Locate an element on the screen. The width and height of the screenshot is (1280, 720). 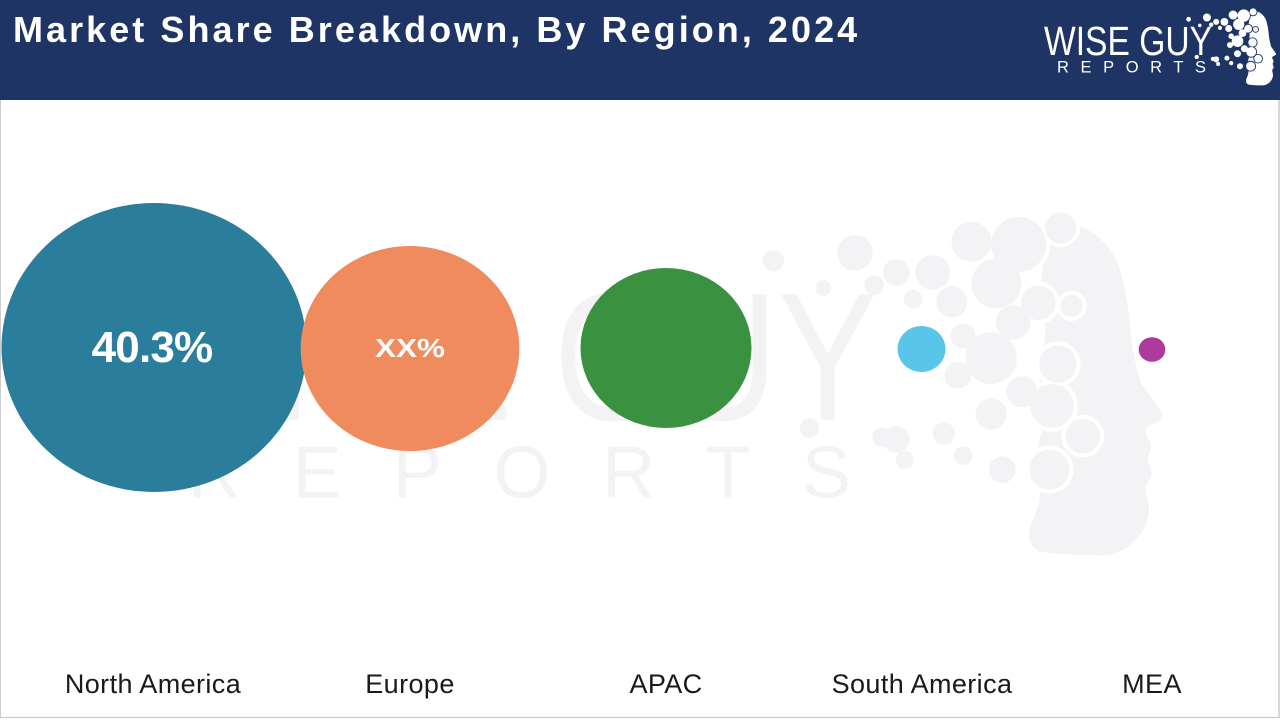
svg-text: Europe is located at coordinates (409, 684).